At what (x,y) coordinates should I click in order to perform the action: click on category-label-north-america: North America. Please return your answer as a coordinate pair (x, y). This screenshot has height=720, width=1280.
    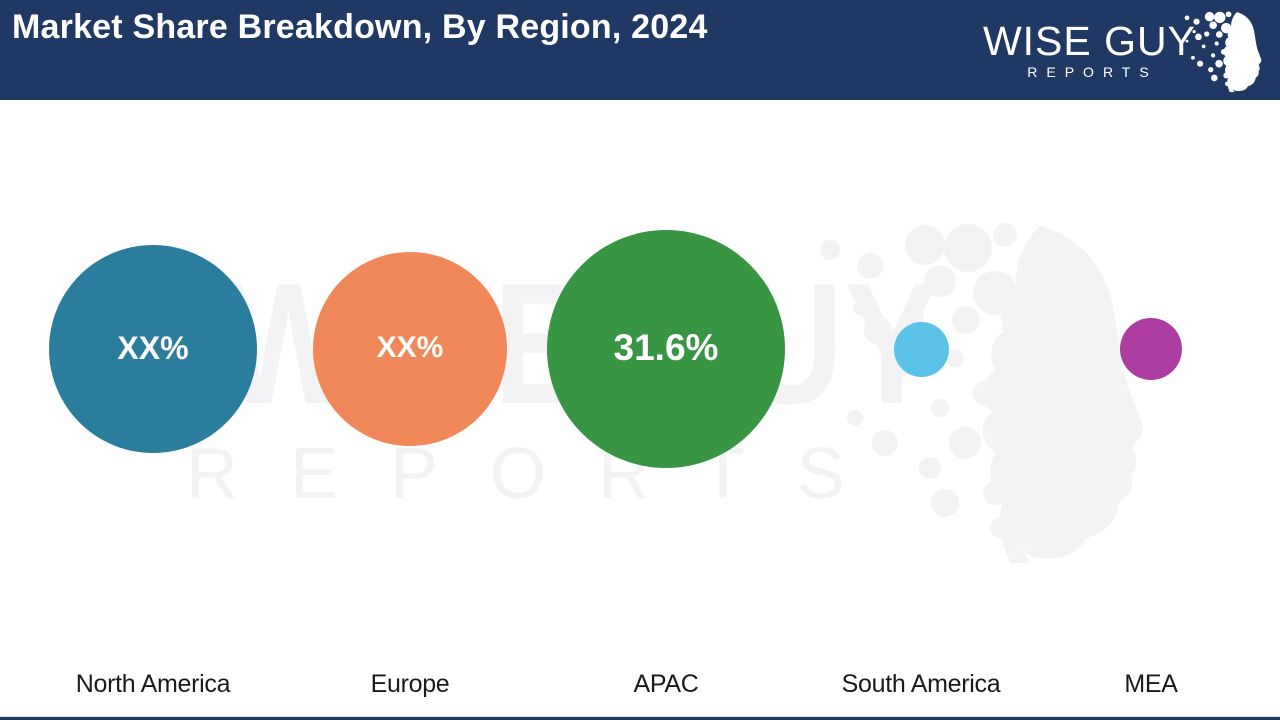
    Looking at the image, I should click on (153, 684).